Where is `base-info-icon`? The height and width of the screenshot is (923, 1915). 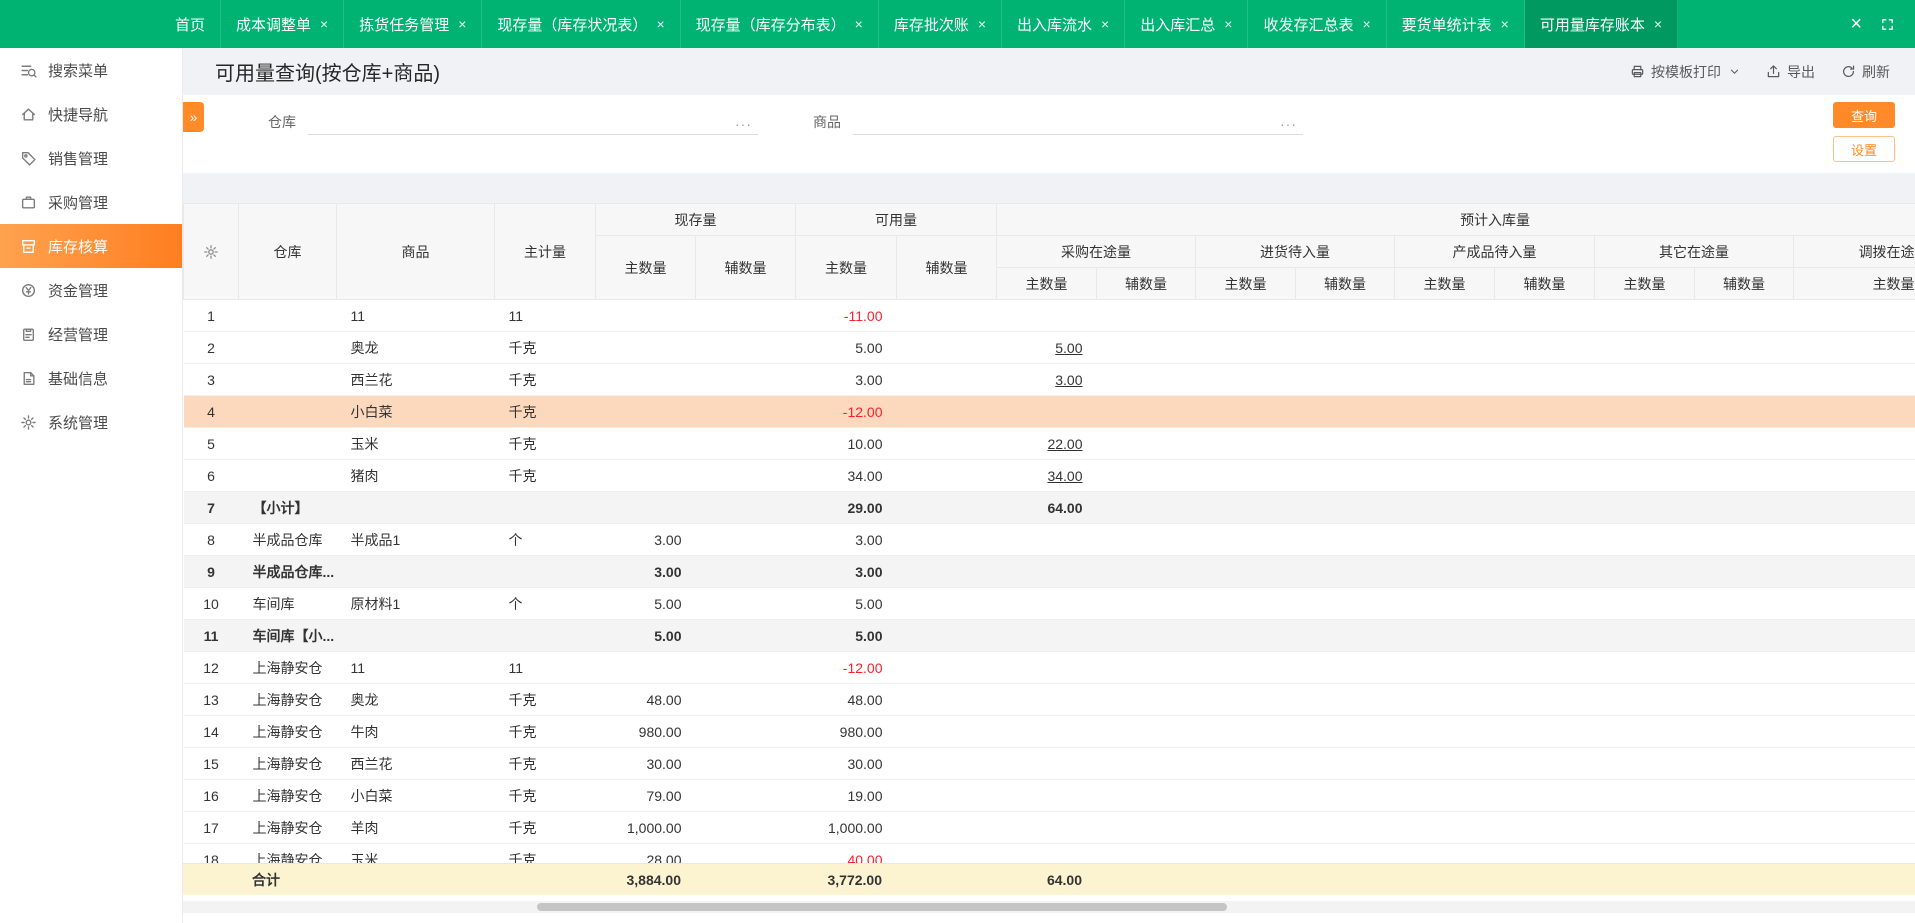 base-info-icon is located at coordinates (28, 378).